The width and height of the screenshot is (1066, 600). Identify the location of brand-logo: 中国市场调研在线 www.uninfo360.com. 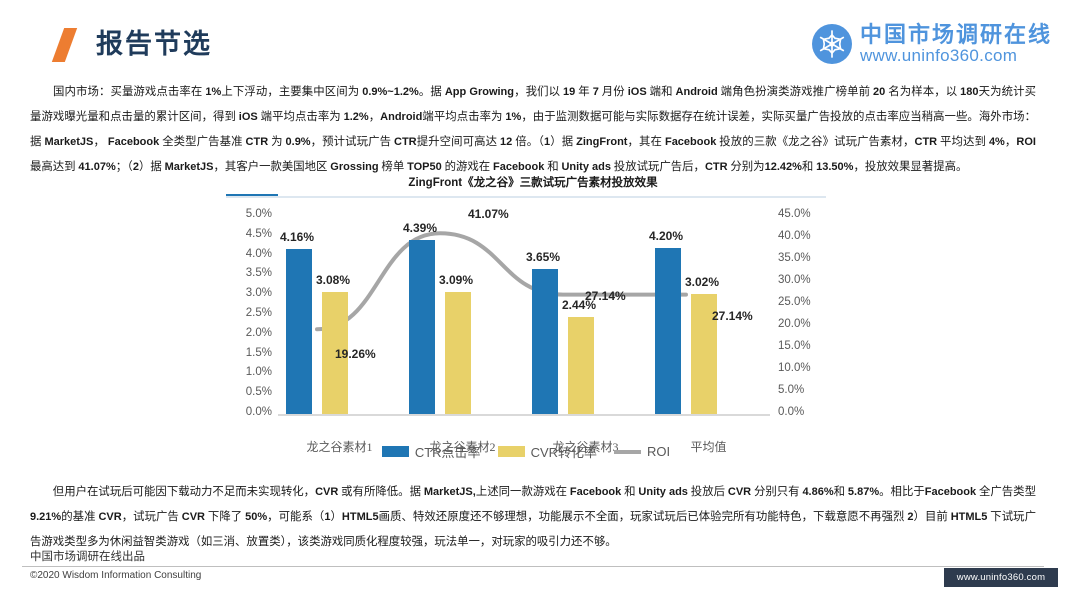
(931, 44).